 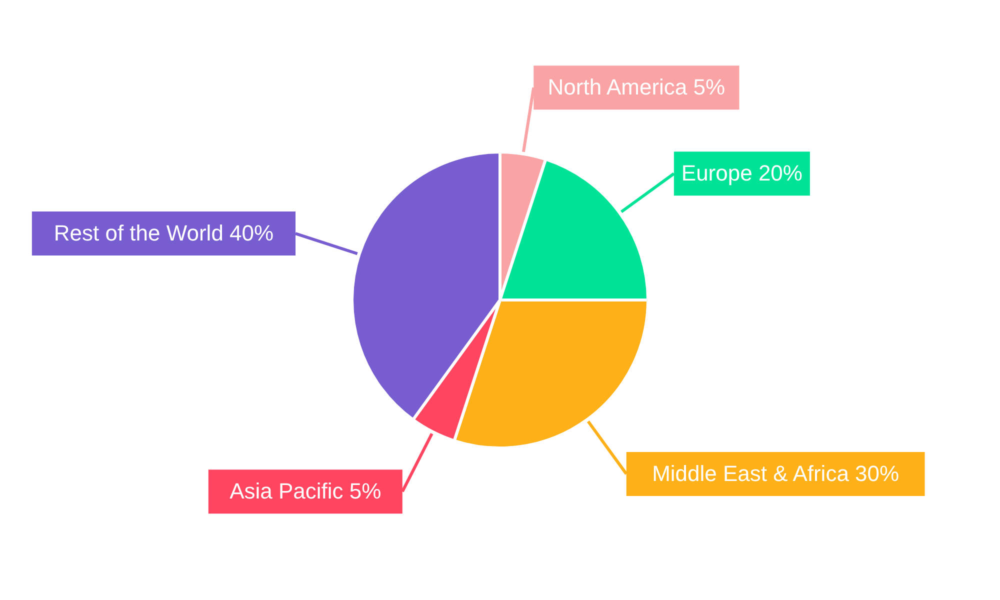 I want to click on slice-label: Rest of the World 40%, so click(x=164, y=233).